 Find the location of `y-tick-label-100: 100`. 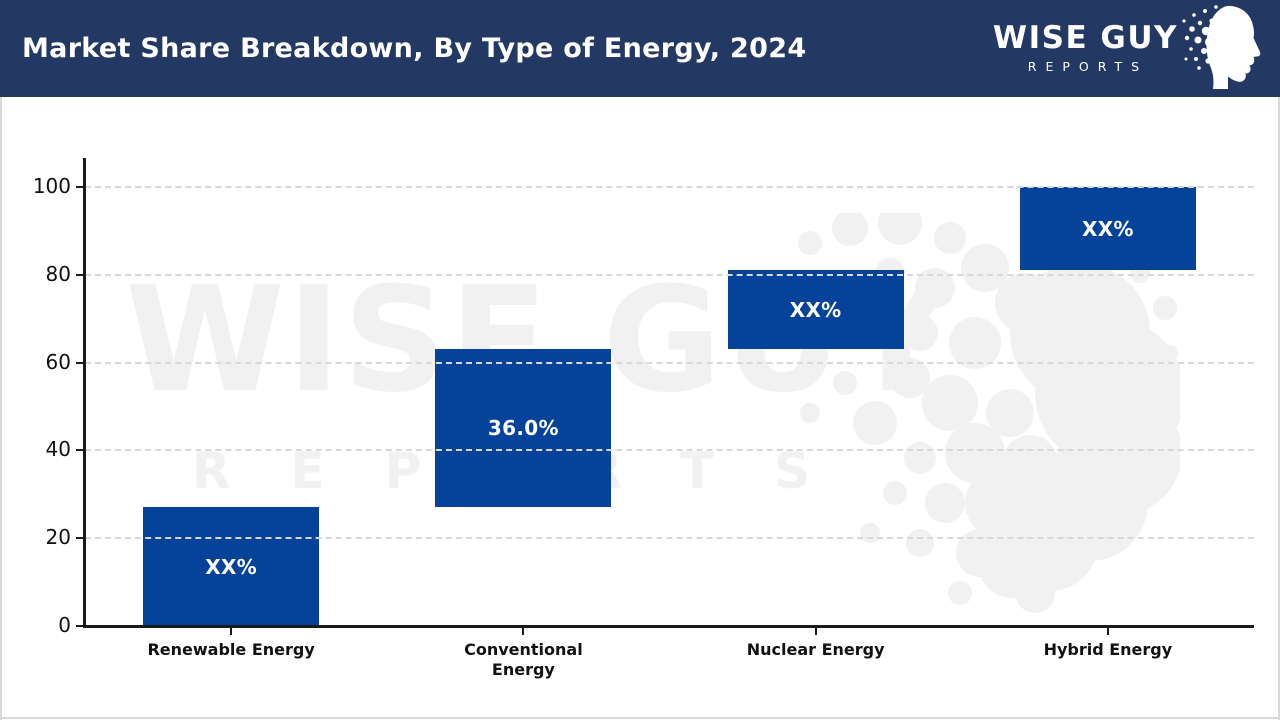

y-tick-label-100: 100 is located at coordinates (51, 186).